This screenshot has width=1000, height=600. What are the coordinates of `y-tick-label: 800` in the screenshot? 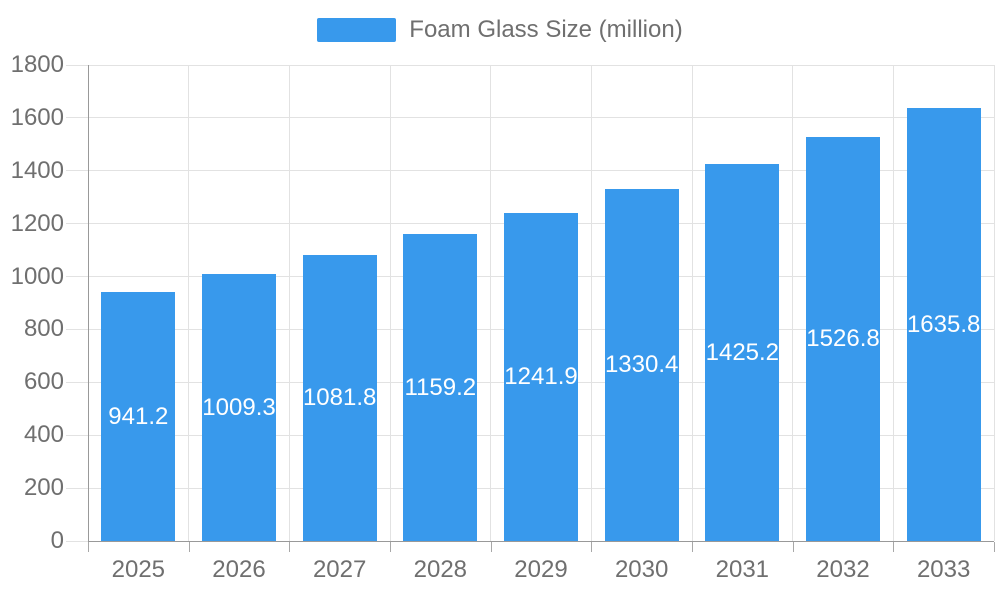 It's located at (43, 329).